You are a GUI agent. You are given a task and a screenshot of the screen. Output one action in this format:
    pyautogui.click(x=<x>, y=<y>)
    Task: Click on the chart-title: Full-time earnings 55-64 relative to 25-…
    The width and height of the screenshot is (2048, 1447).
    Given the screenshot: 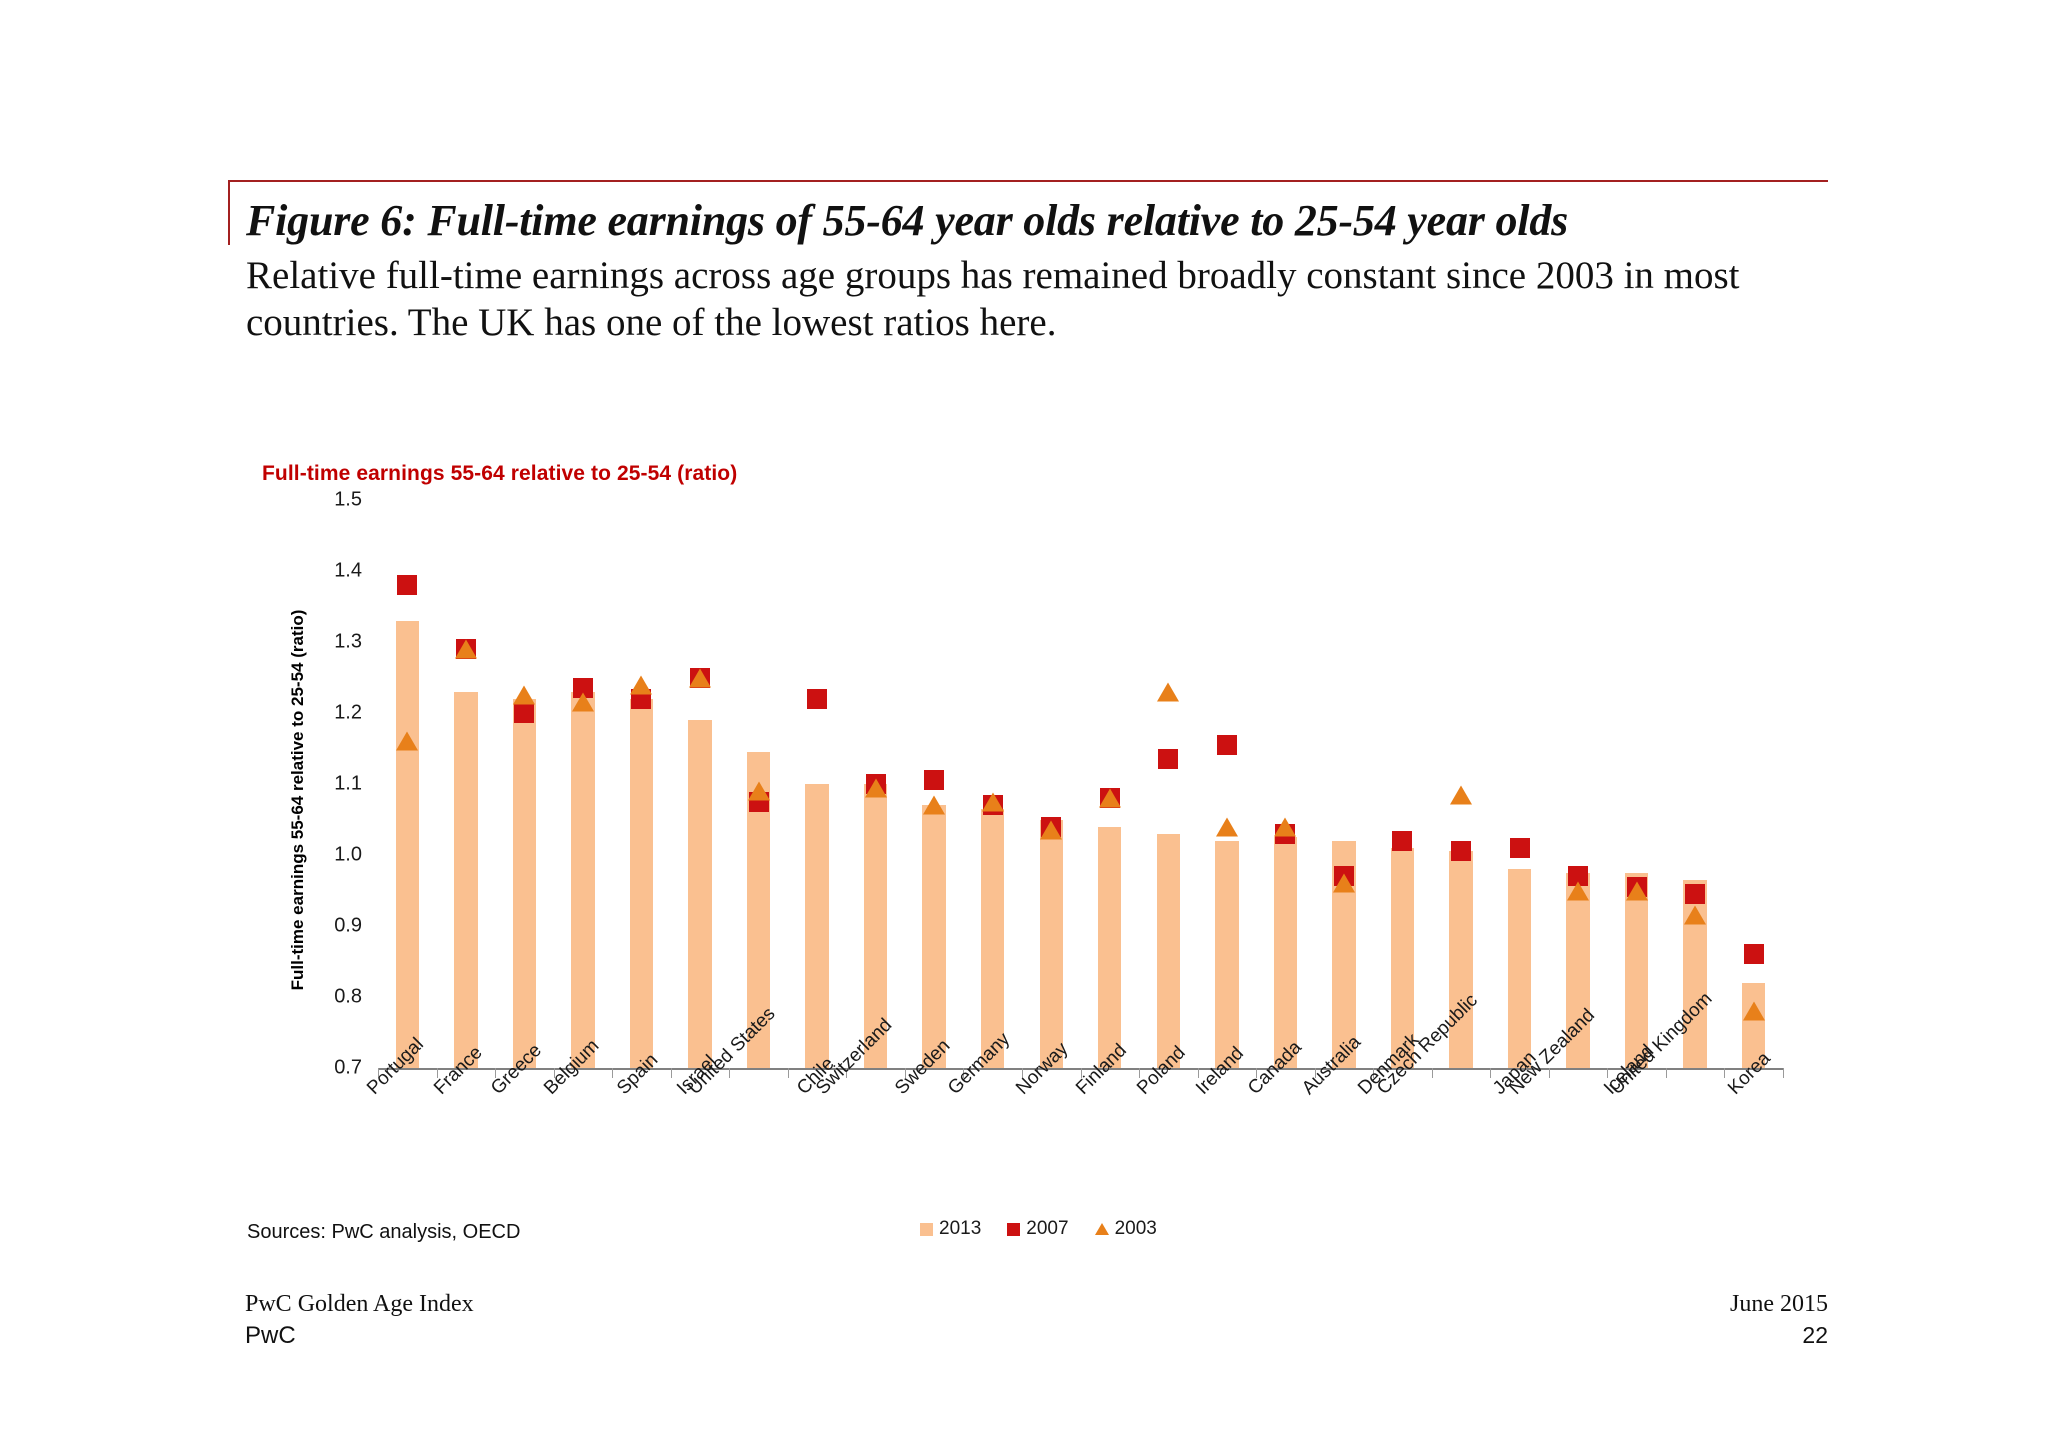 What is the action you would take?
    pyautogui.click(x=500, y=473)
    